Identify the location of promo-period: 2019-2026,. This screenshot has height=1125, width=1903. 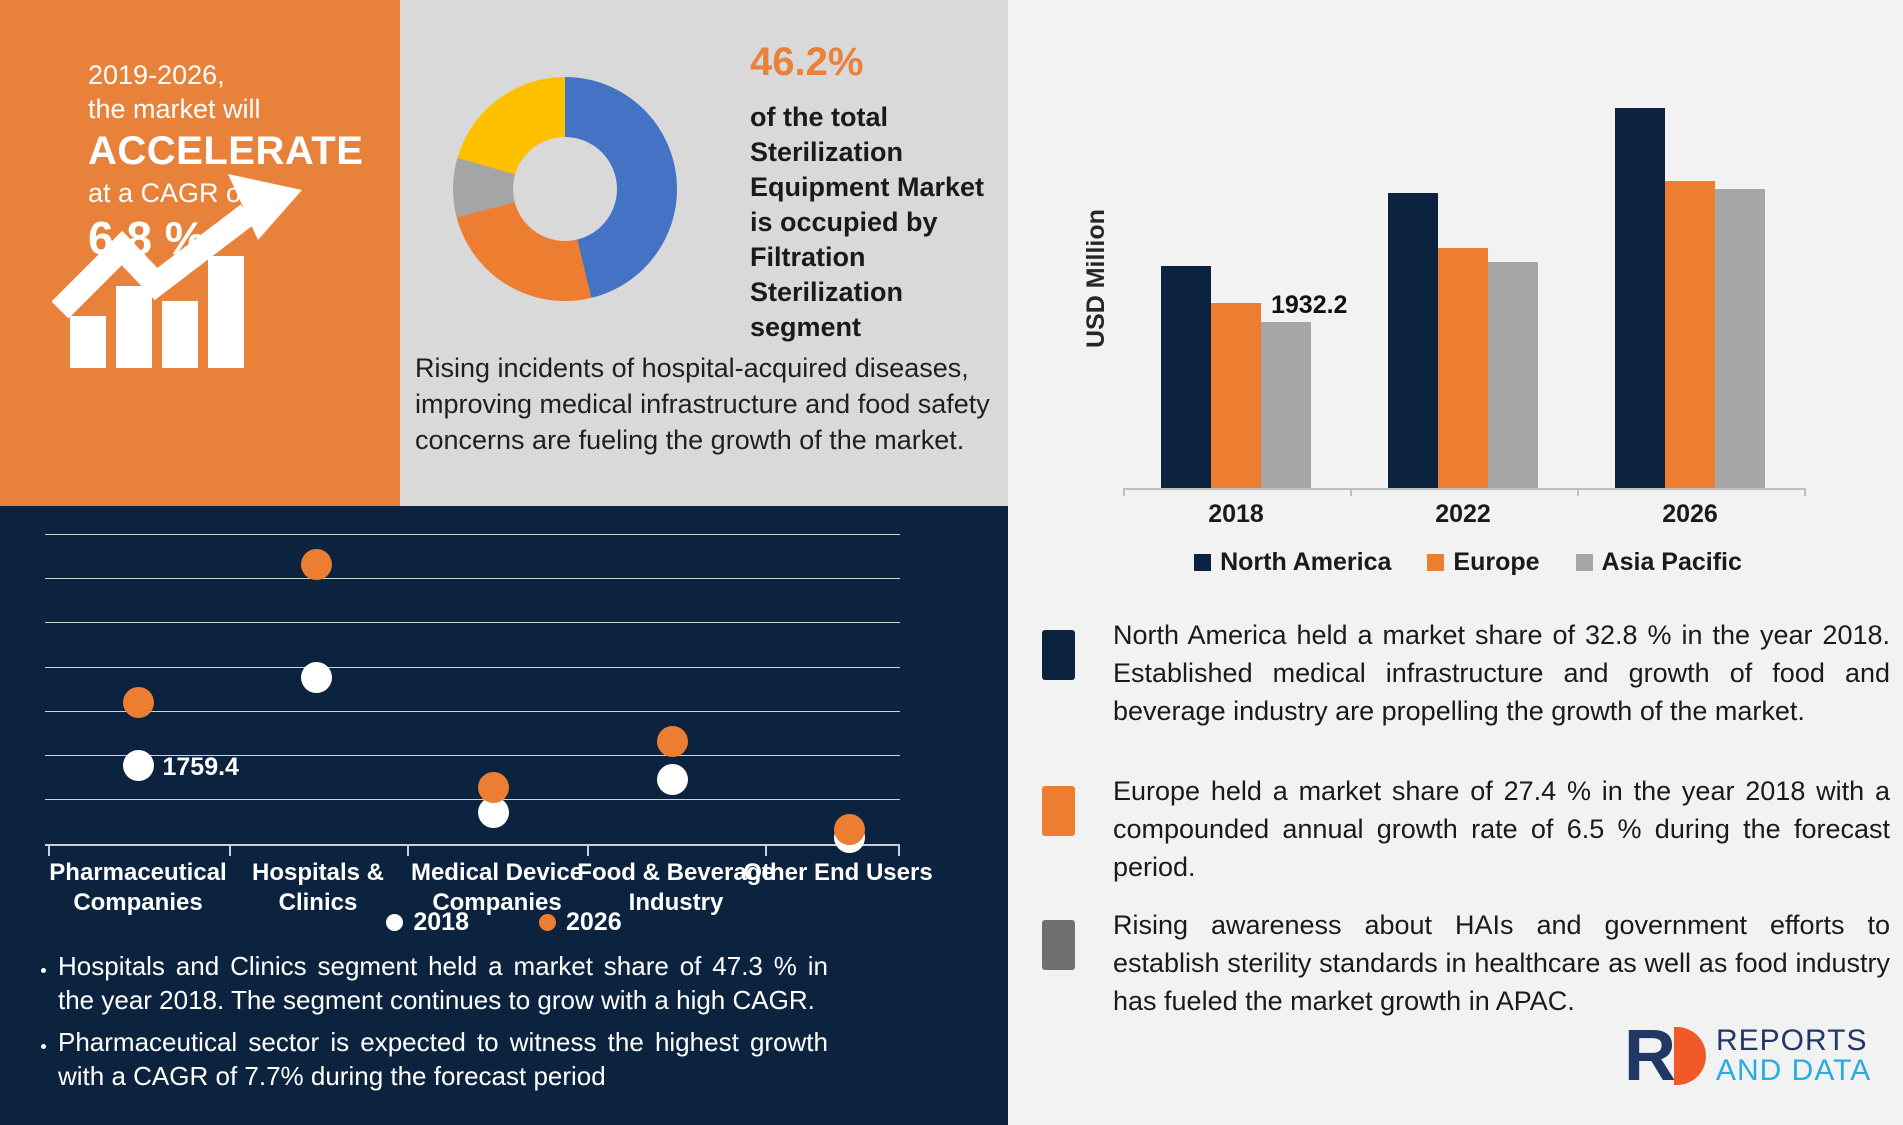
(156, 75).